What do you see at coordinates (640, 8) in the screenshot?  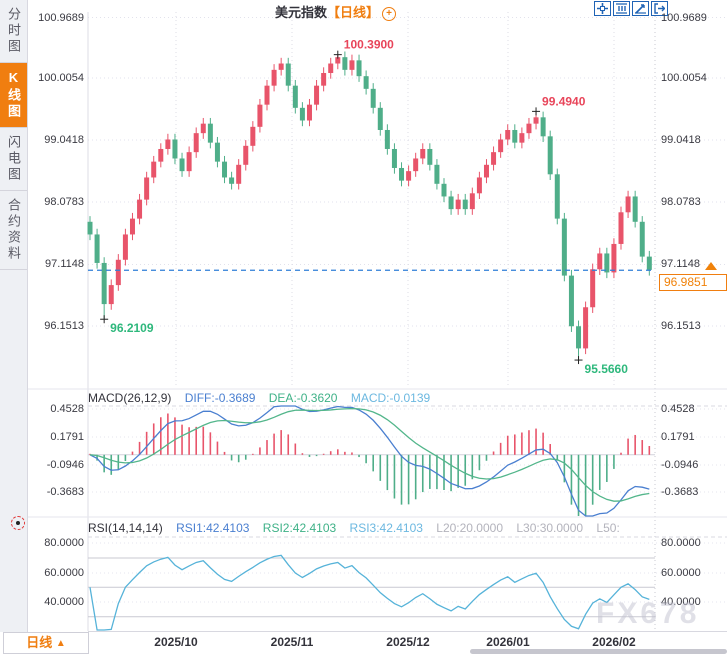 I see `trendline-icon` at bounding box center [640, 8].